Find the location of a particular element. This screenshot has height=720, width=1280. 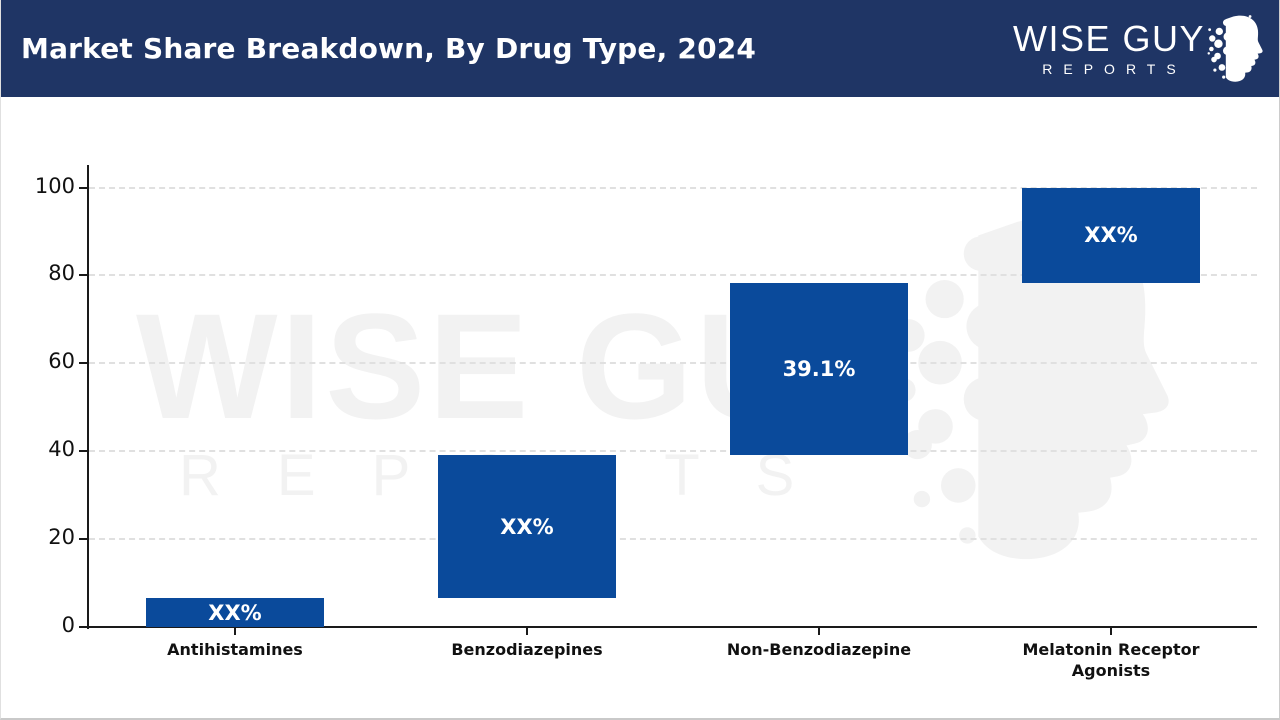

y-tick-label: 60 is located at coordinates (61, 361).